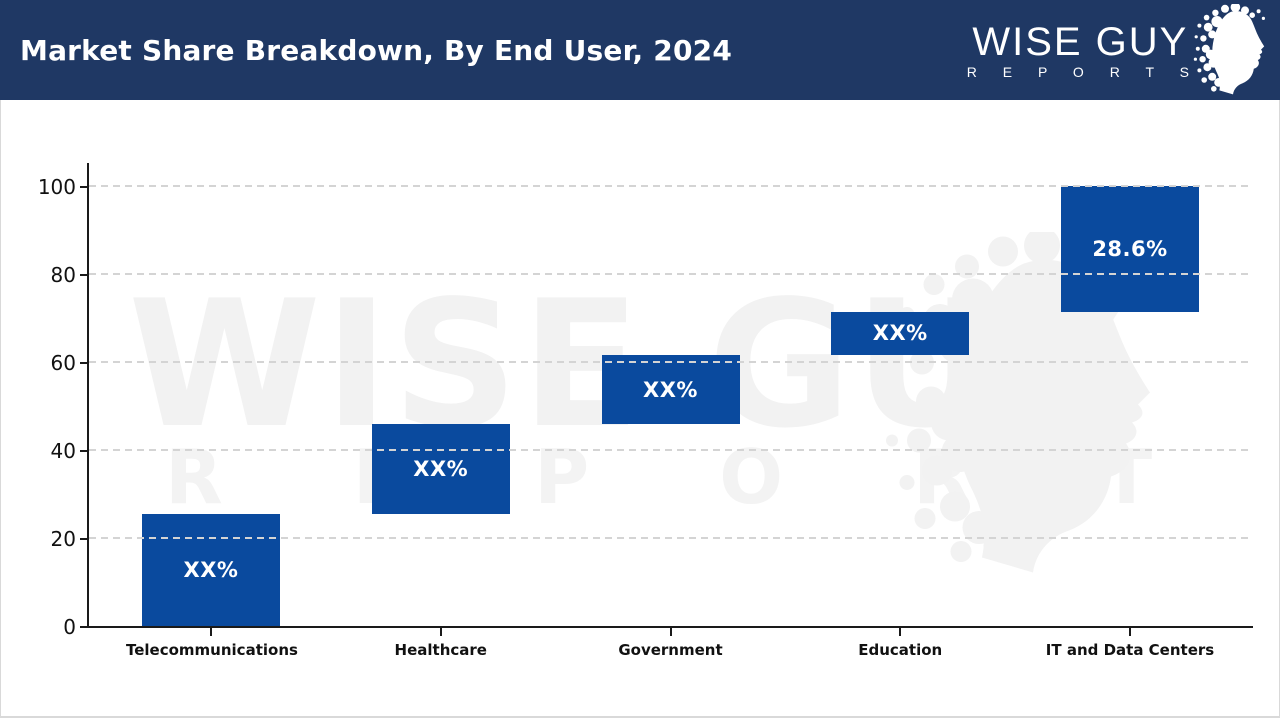 Image resolution: width=1280 pixels, height=720 pixels. I want to click on bar-value-label-healthcare: XX%, so click(441, 469).